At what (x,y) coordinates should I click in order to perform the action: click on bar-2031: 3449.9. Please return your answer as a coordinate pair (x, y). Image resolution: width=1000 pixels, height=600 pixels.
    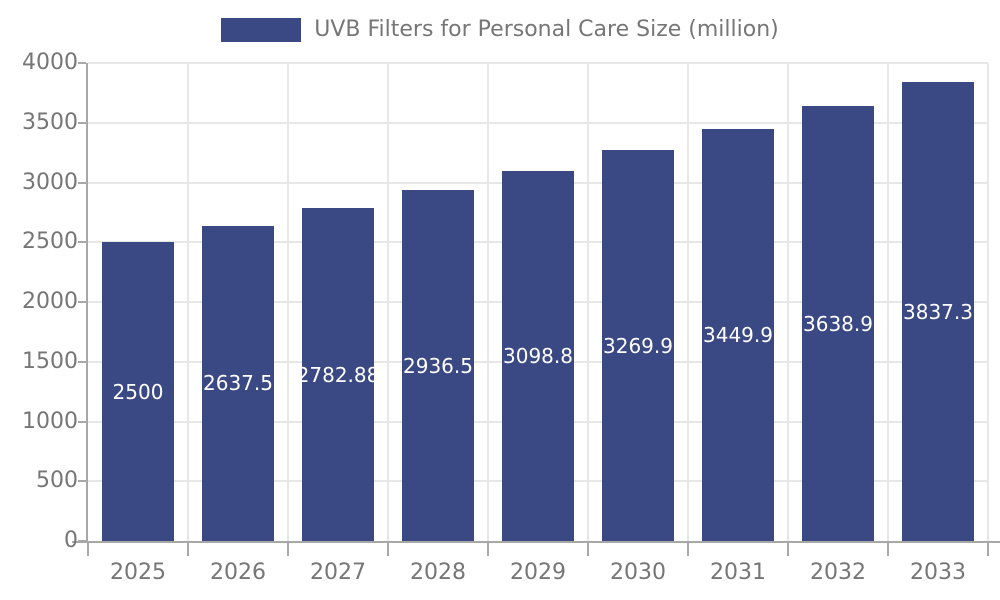
    Looking at the image, I should click on (738, 334).